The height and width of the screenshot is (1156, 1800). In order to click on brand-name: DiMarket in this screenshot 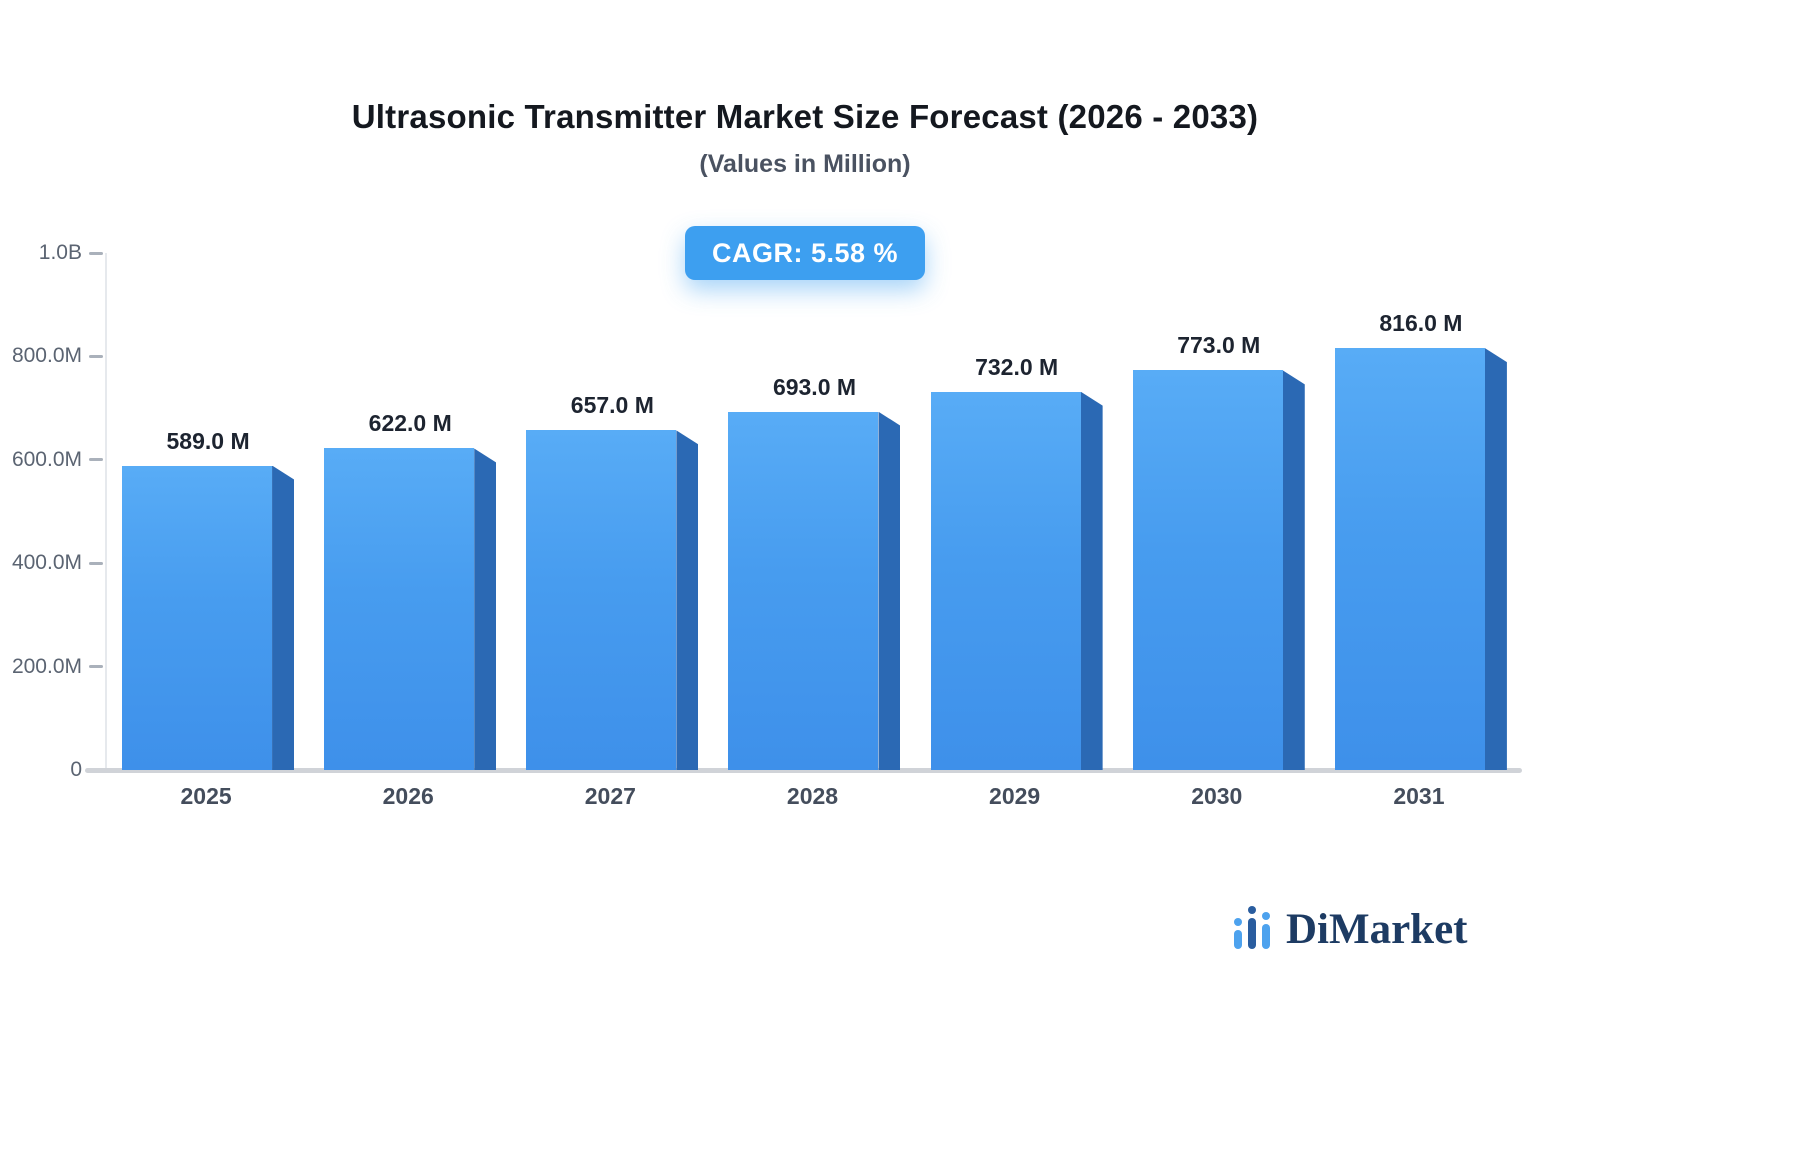, I will do `click(1377, 929)`.